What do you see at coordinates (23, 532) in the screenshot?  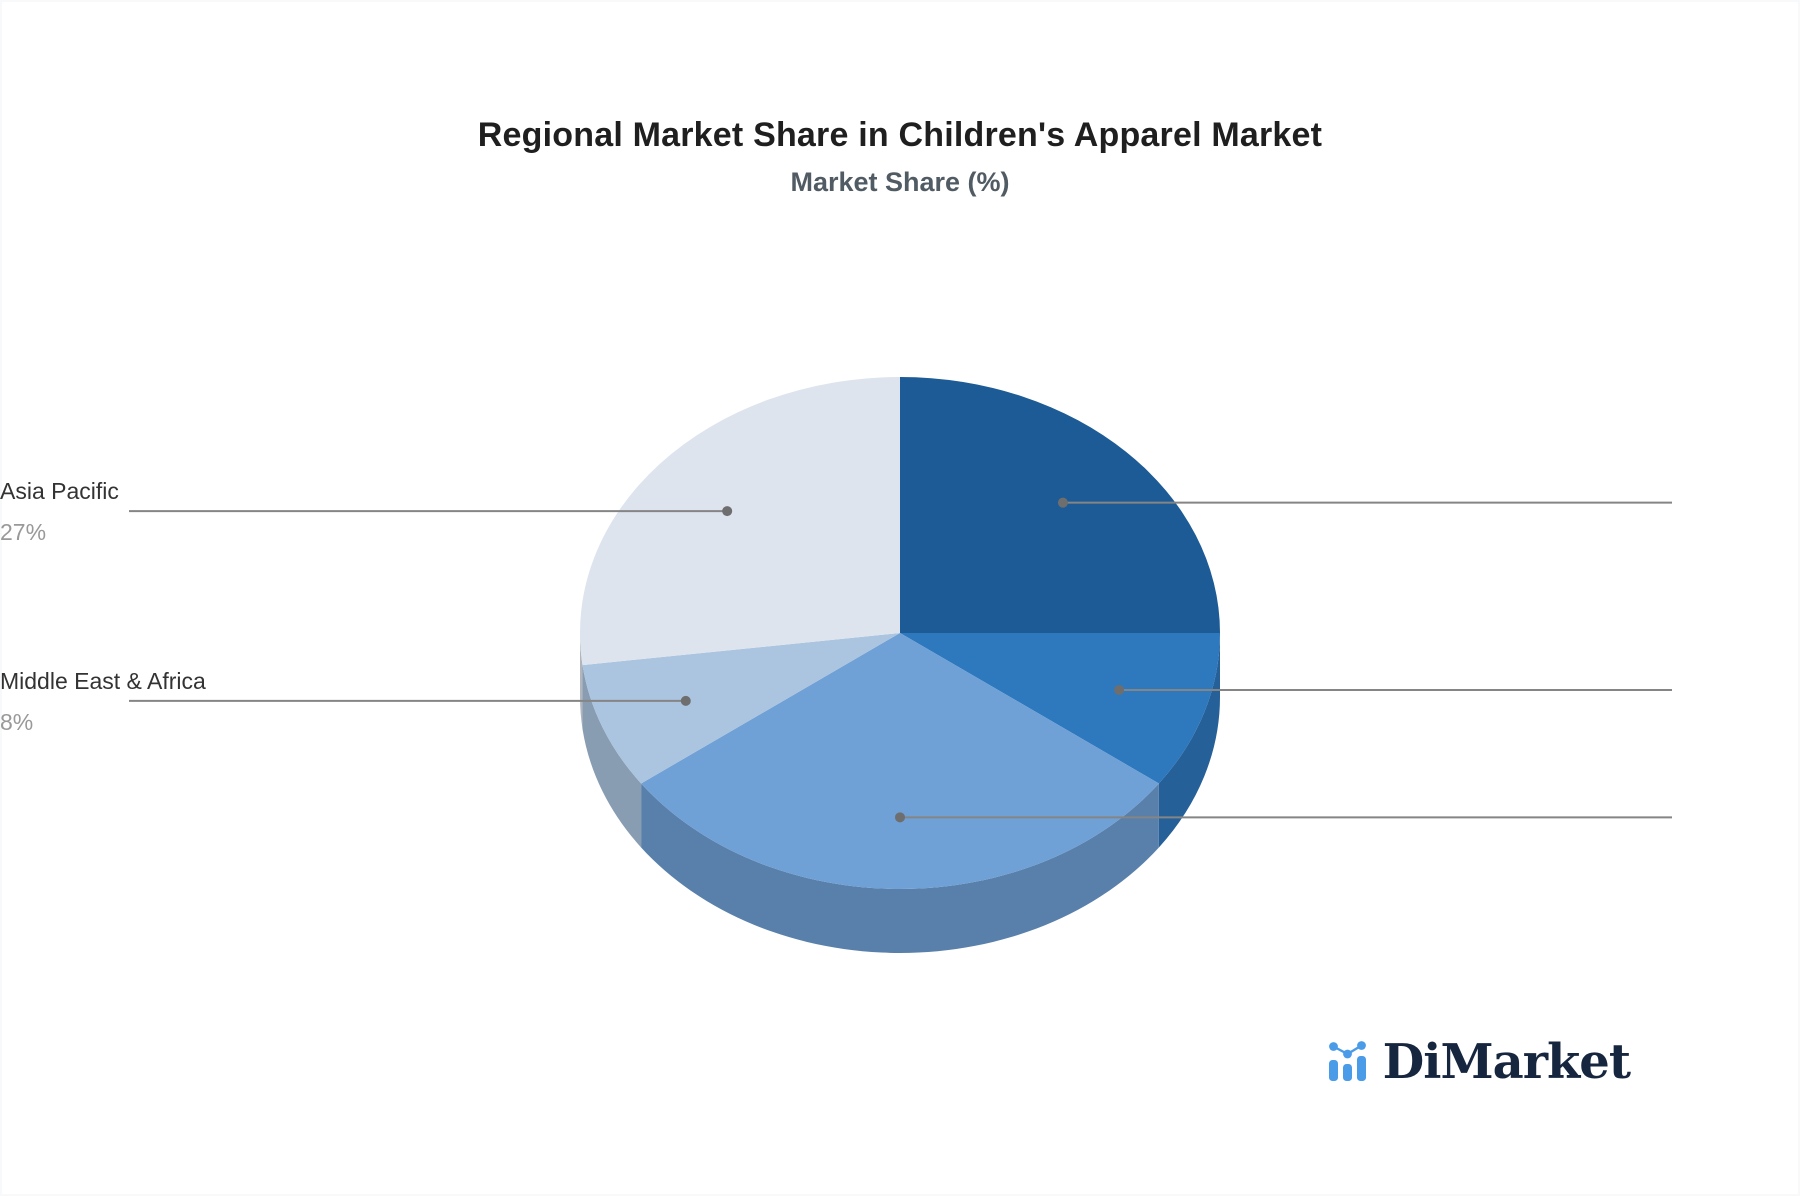 I see `slice-percent: 27%` at bounding box center [23, 532].